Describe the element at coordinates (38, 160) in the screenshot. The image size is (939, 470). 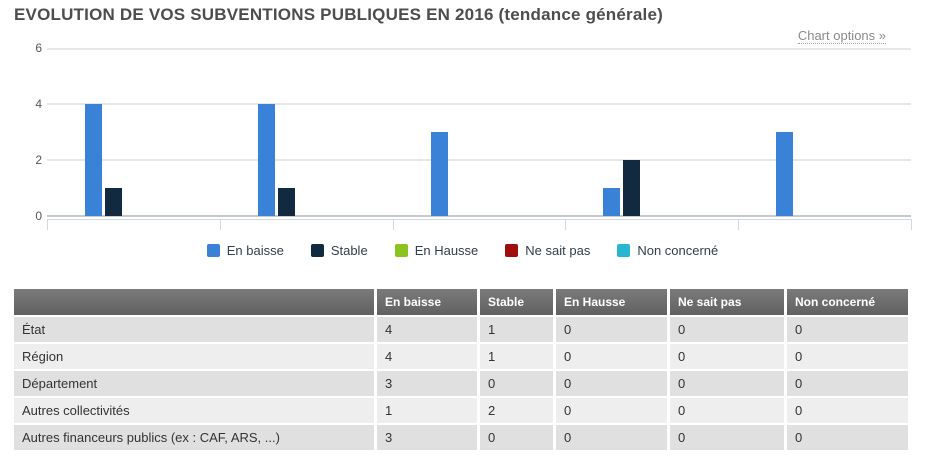
I see `y-tick-label-2: 2` at that location.